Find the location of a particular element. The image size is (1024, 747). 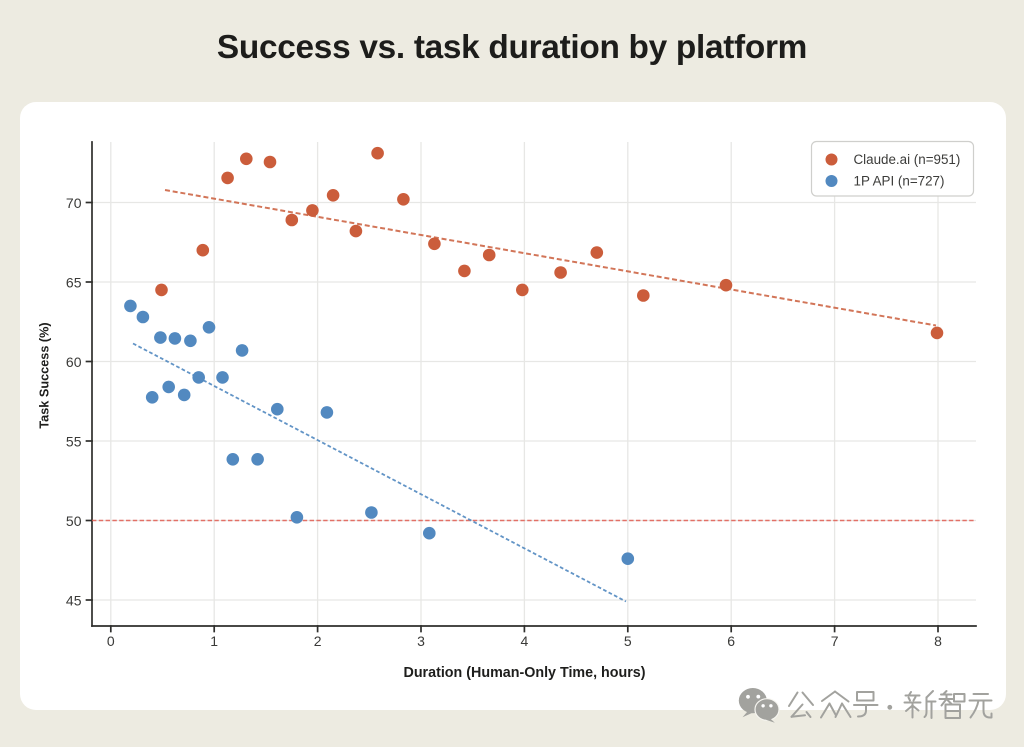

svg-text: 70 is located at coordinates (74, 203).